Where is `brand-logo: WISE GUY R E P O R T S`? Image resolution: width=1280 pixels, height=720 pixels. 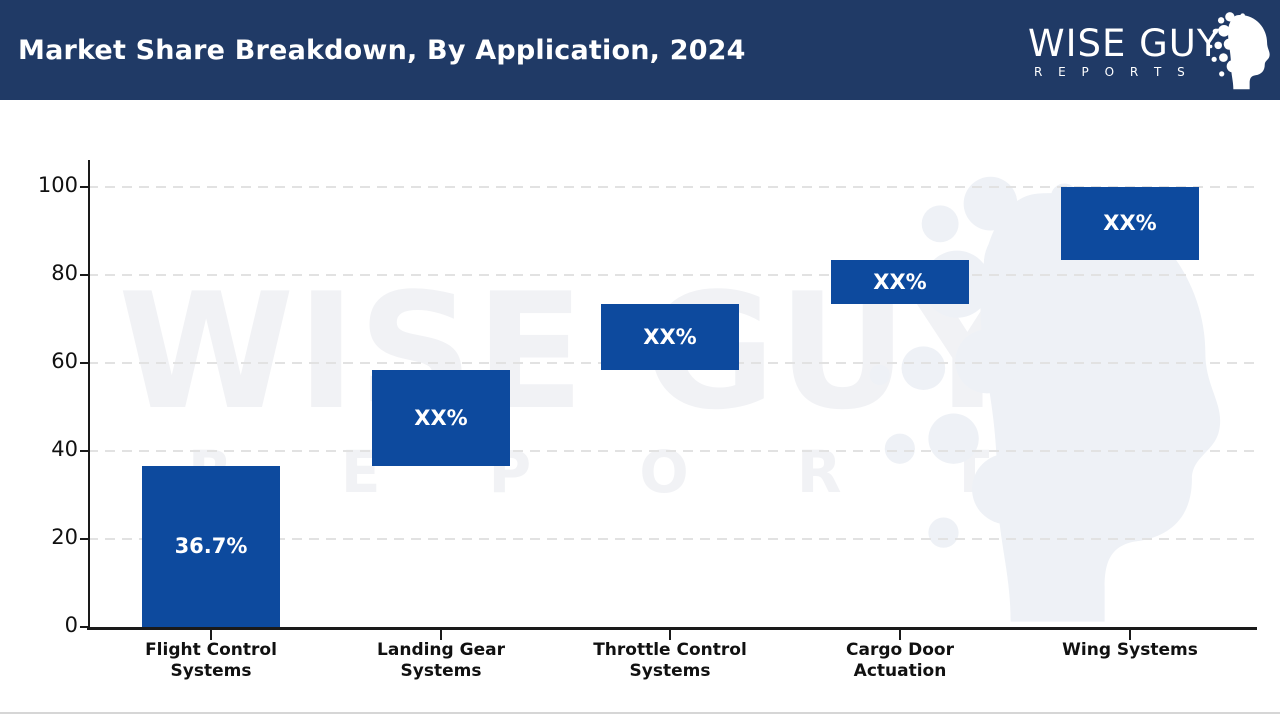 brand-logo: WISE GUY R E P O R T S is located at coordinates (1149, 50).